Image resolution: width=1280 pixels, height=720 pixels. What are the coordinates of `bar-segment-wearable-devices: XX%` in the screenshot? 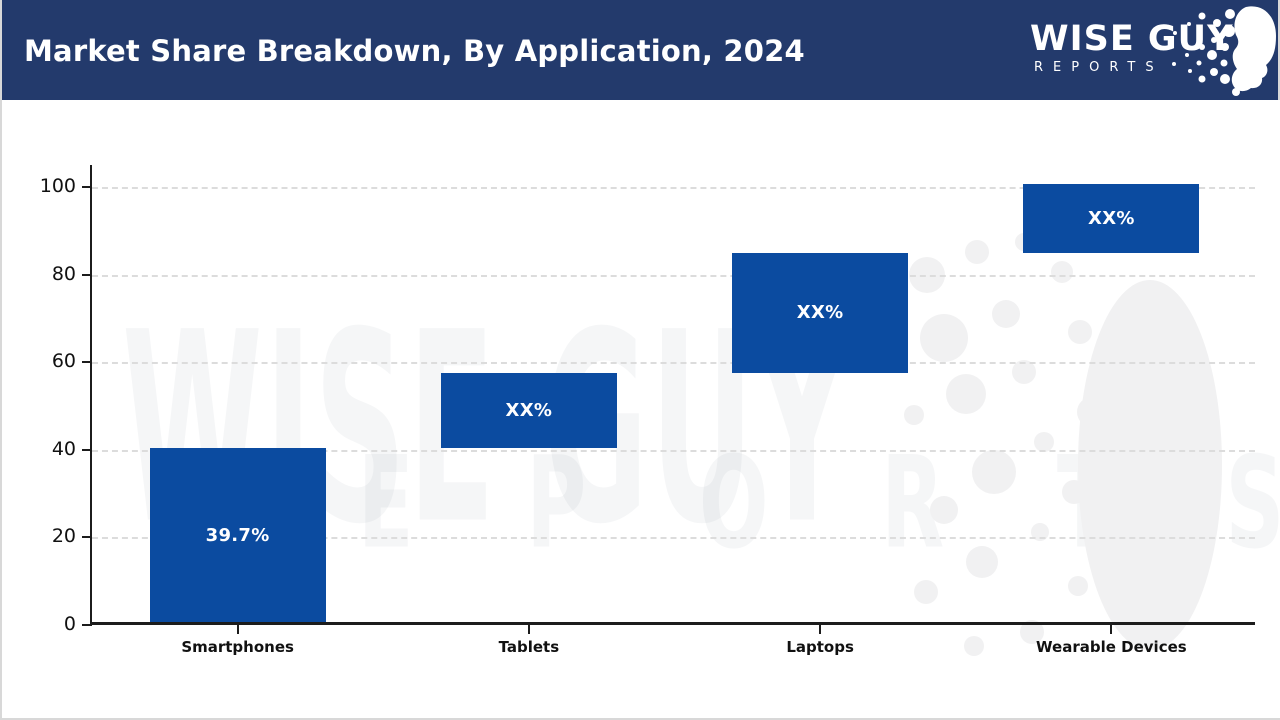 It's located at (1111, 218).